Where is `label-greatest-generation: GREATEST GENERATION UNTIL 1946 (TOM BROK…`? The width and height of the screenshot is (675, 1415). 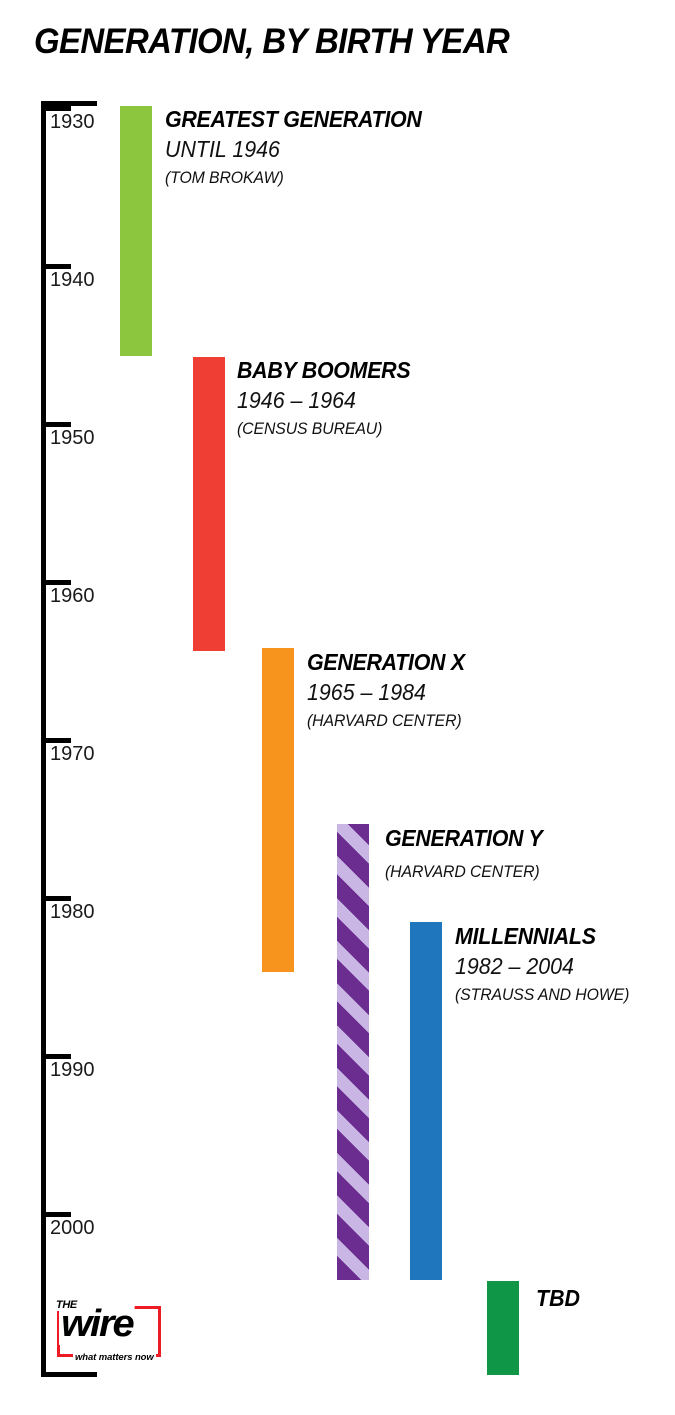
label-greatest-generation: GREATEST GENERATION UNTIL 1946 (TOM BROK… is located at coordinates (303, 147).